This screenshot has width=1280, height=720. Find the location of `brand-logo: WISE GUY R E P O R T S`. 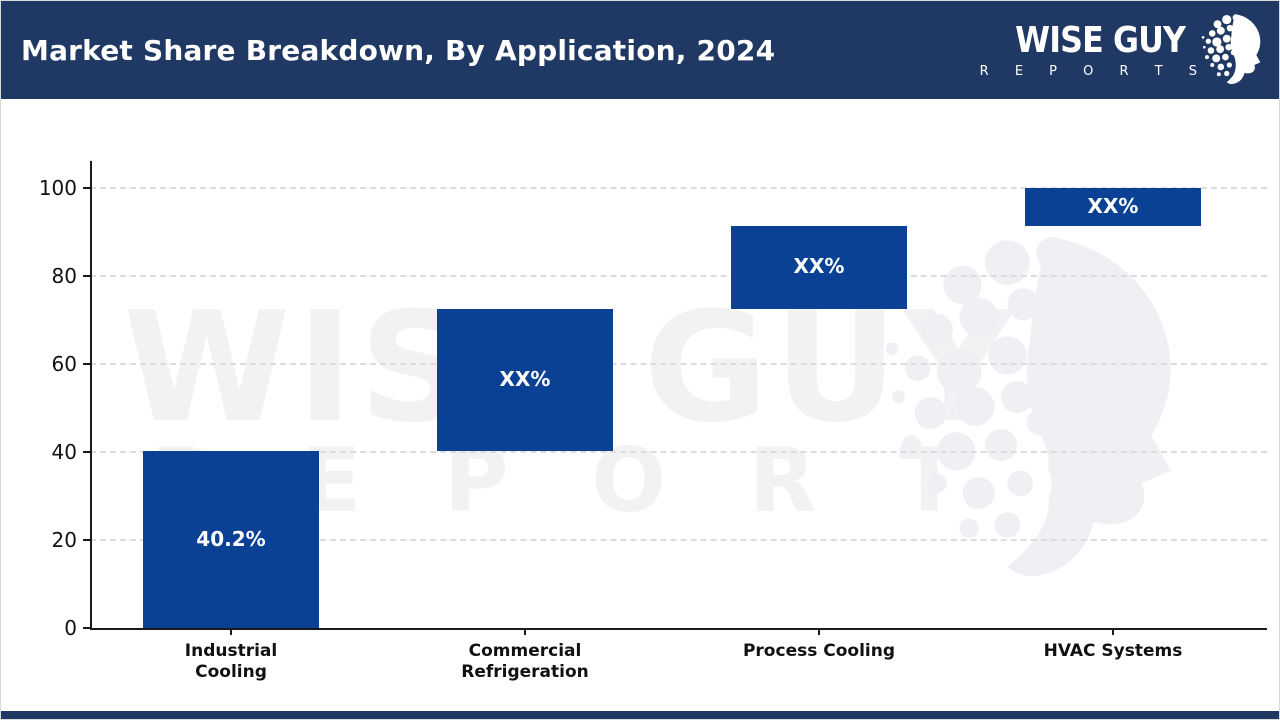

brand-logo: WISE GUY R E P O R T S is located at coordinates (1122, 50).